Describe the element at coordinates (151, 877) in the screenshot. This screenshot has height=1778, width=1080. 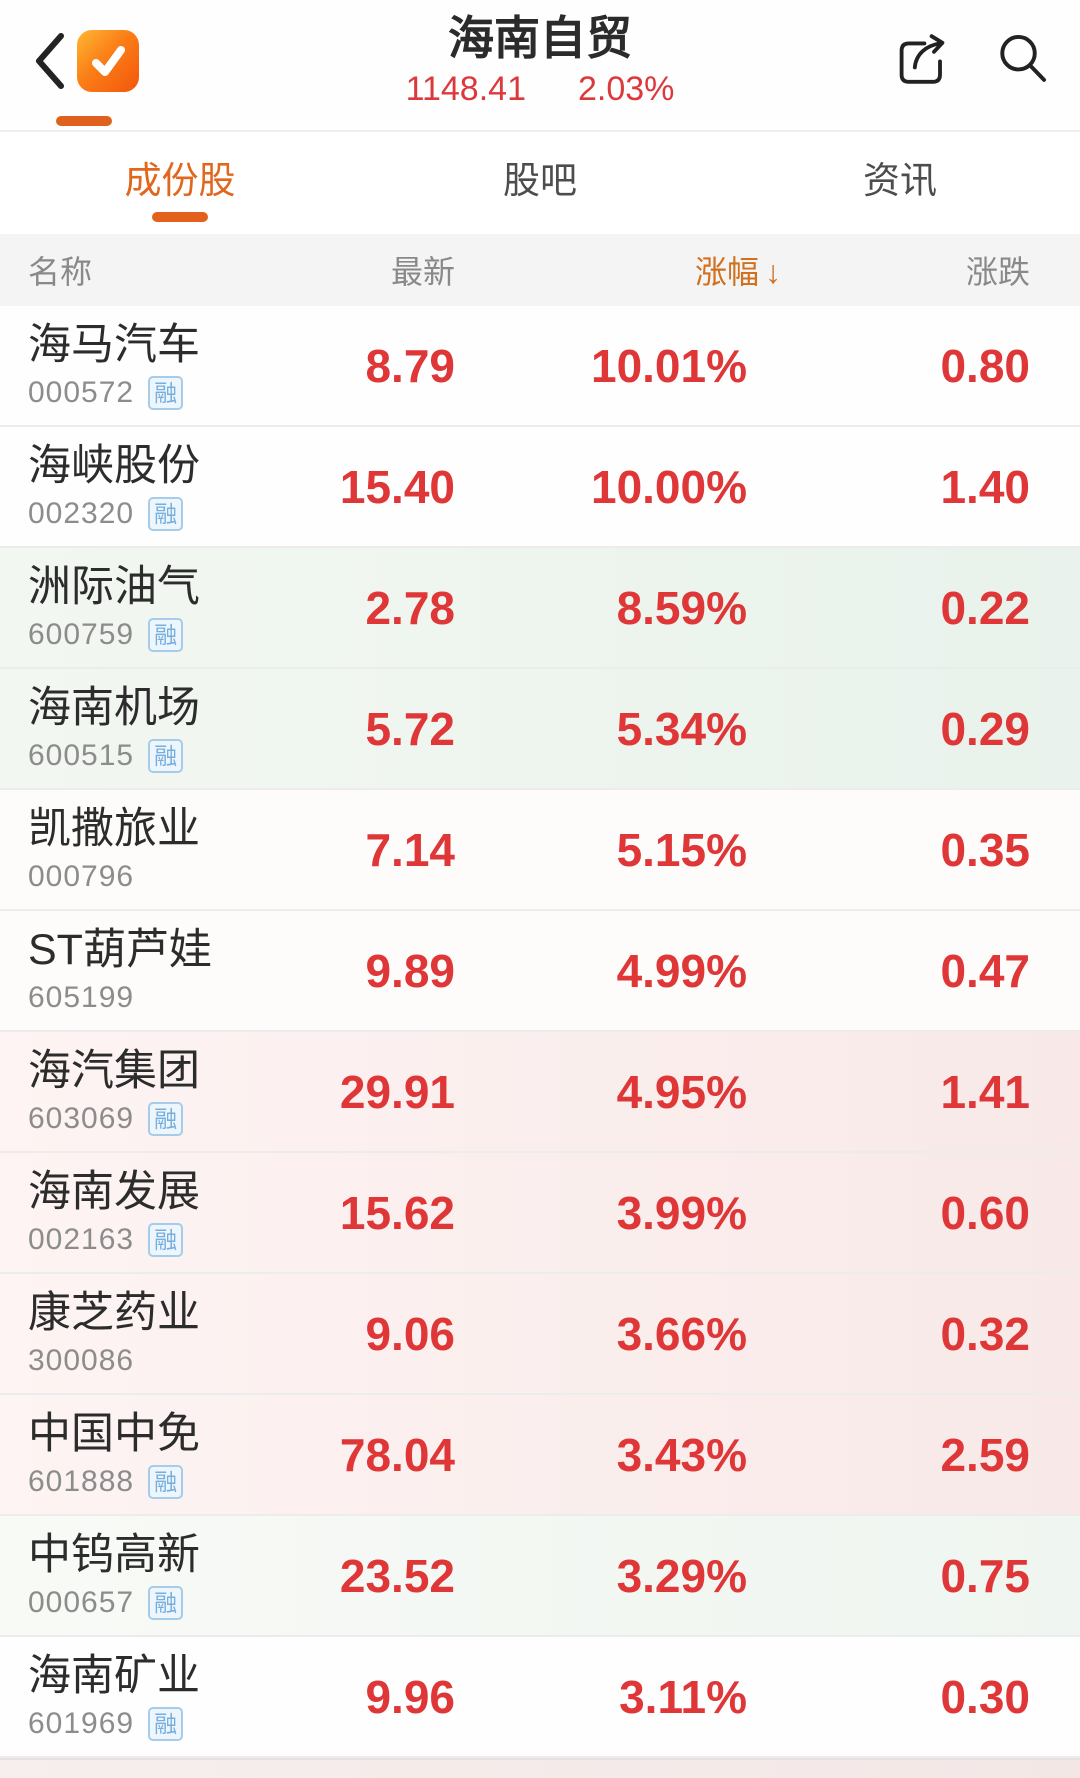
I see `stock-code-line: 000796` at that location.